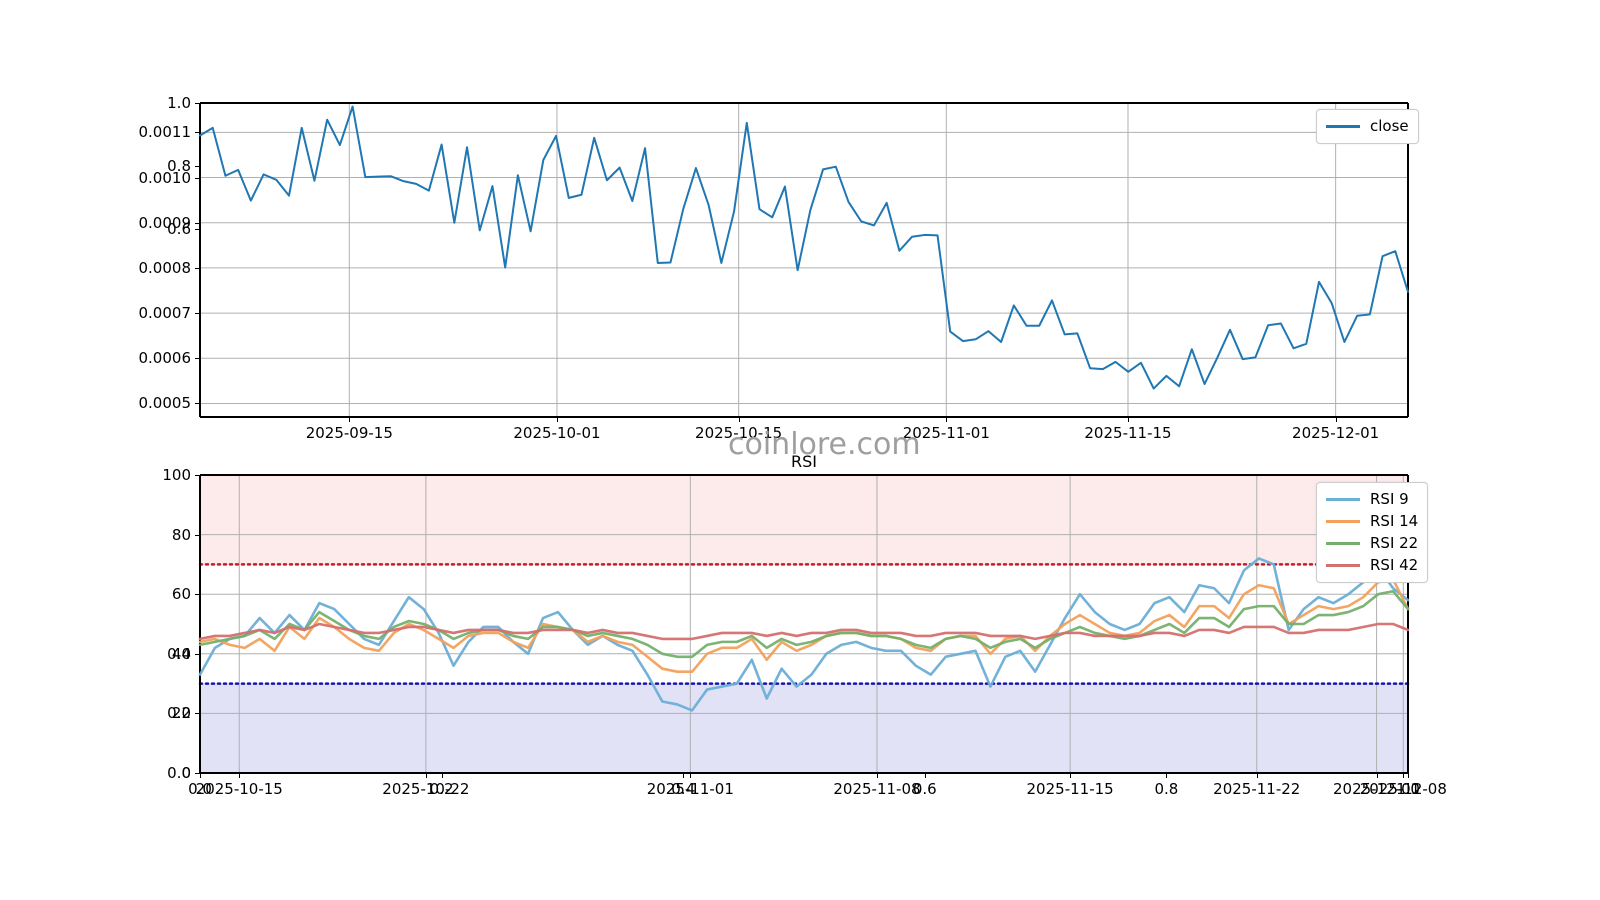  What do you see at coordinates (1394, 543) in the screenshot?
I see `legend-label: RSI 22` at bounding box center [1394, 543].